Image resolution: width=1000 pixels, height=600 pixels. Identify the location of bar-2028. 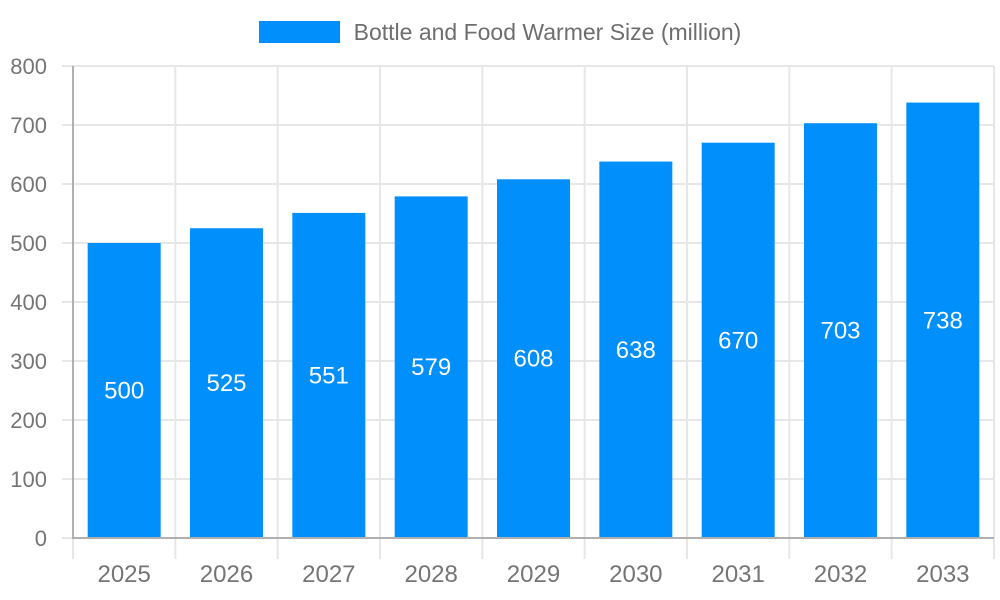
(431, 367).